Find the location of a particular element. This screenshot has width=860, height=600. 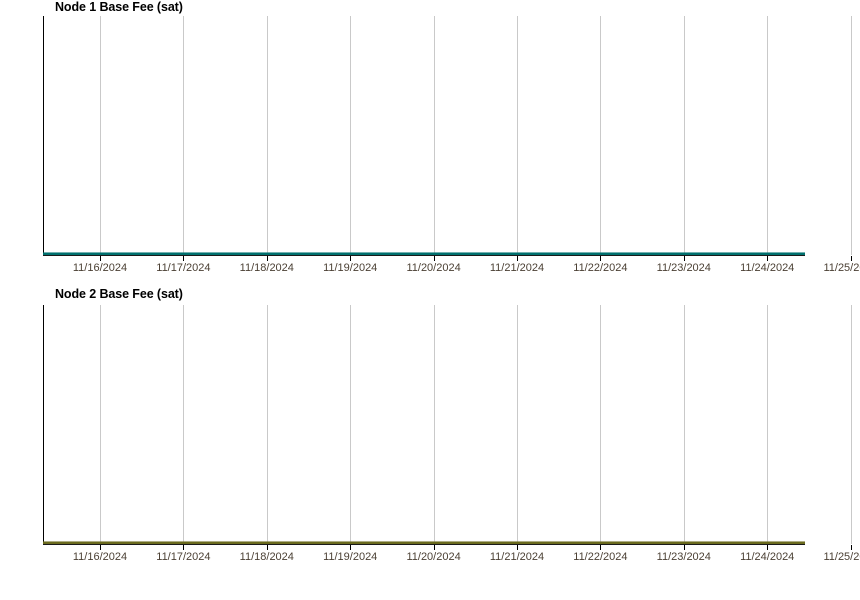

series-halo-node2 is located at coordinates (424, 541).